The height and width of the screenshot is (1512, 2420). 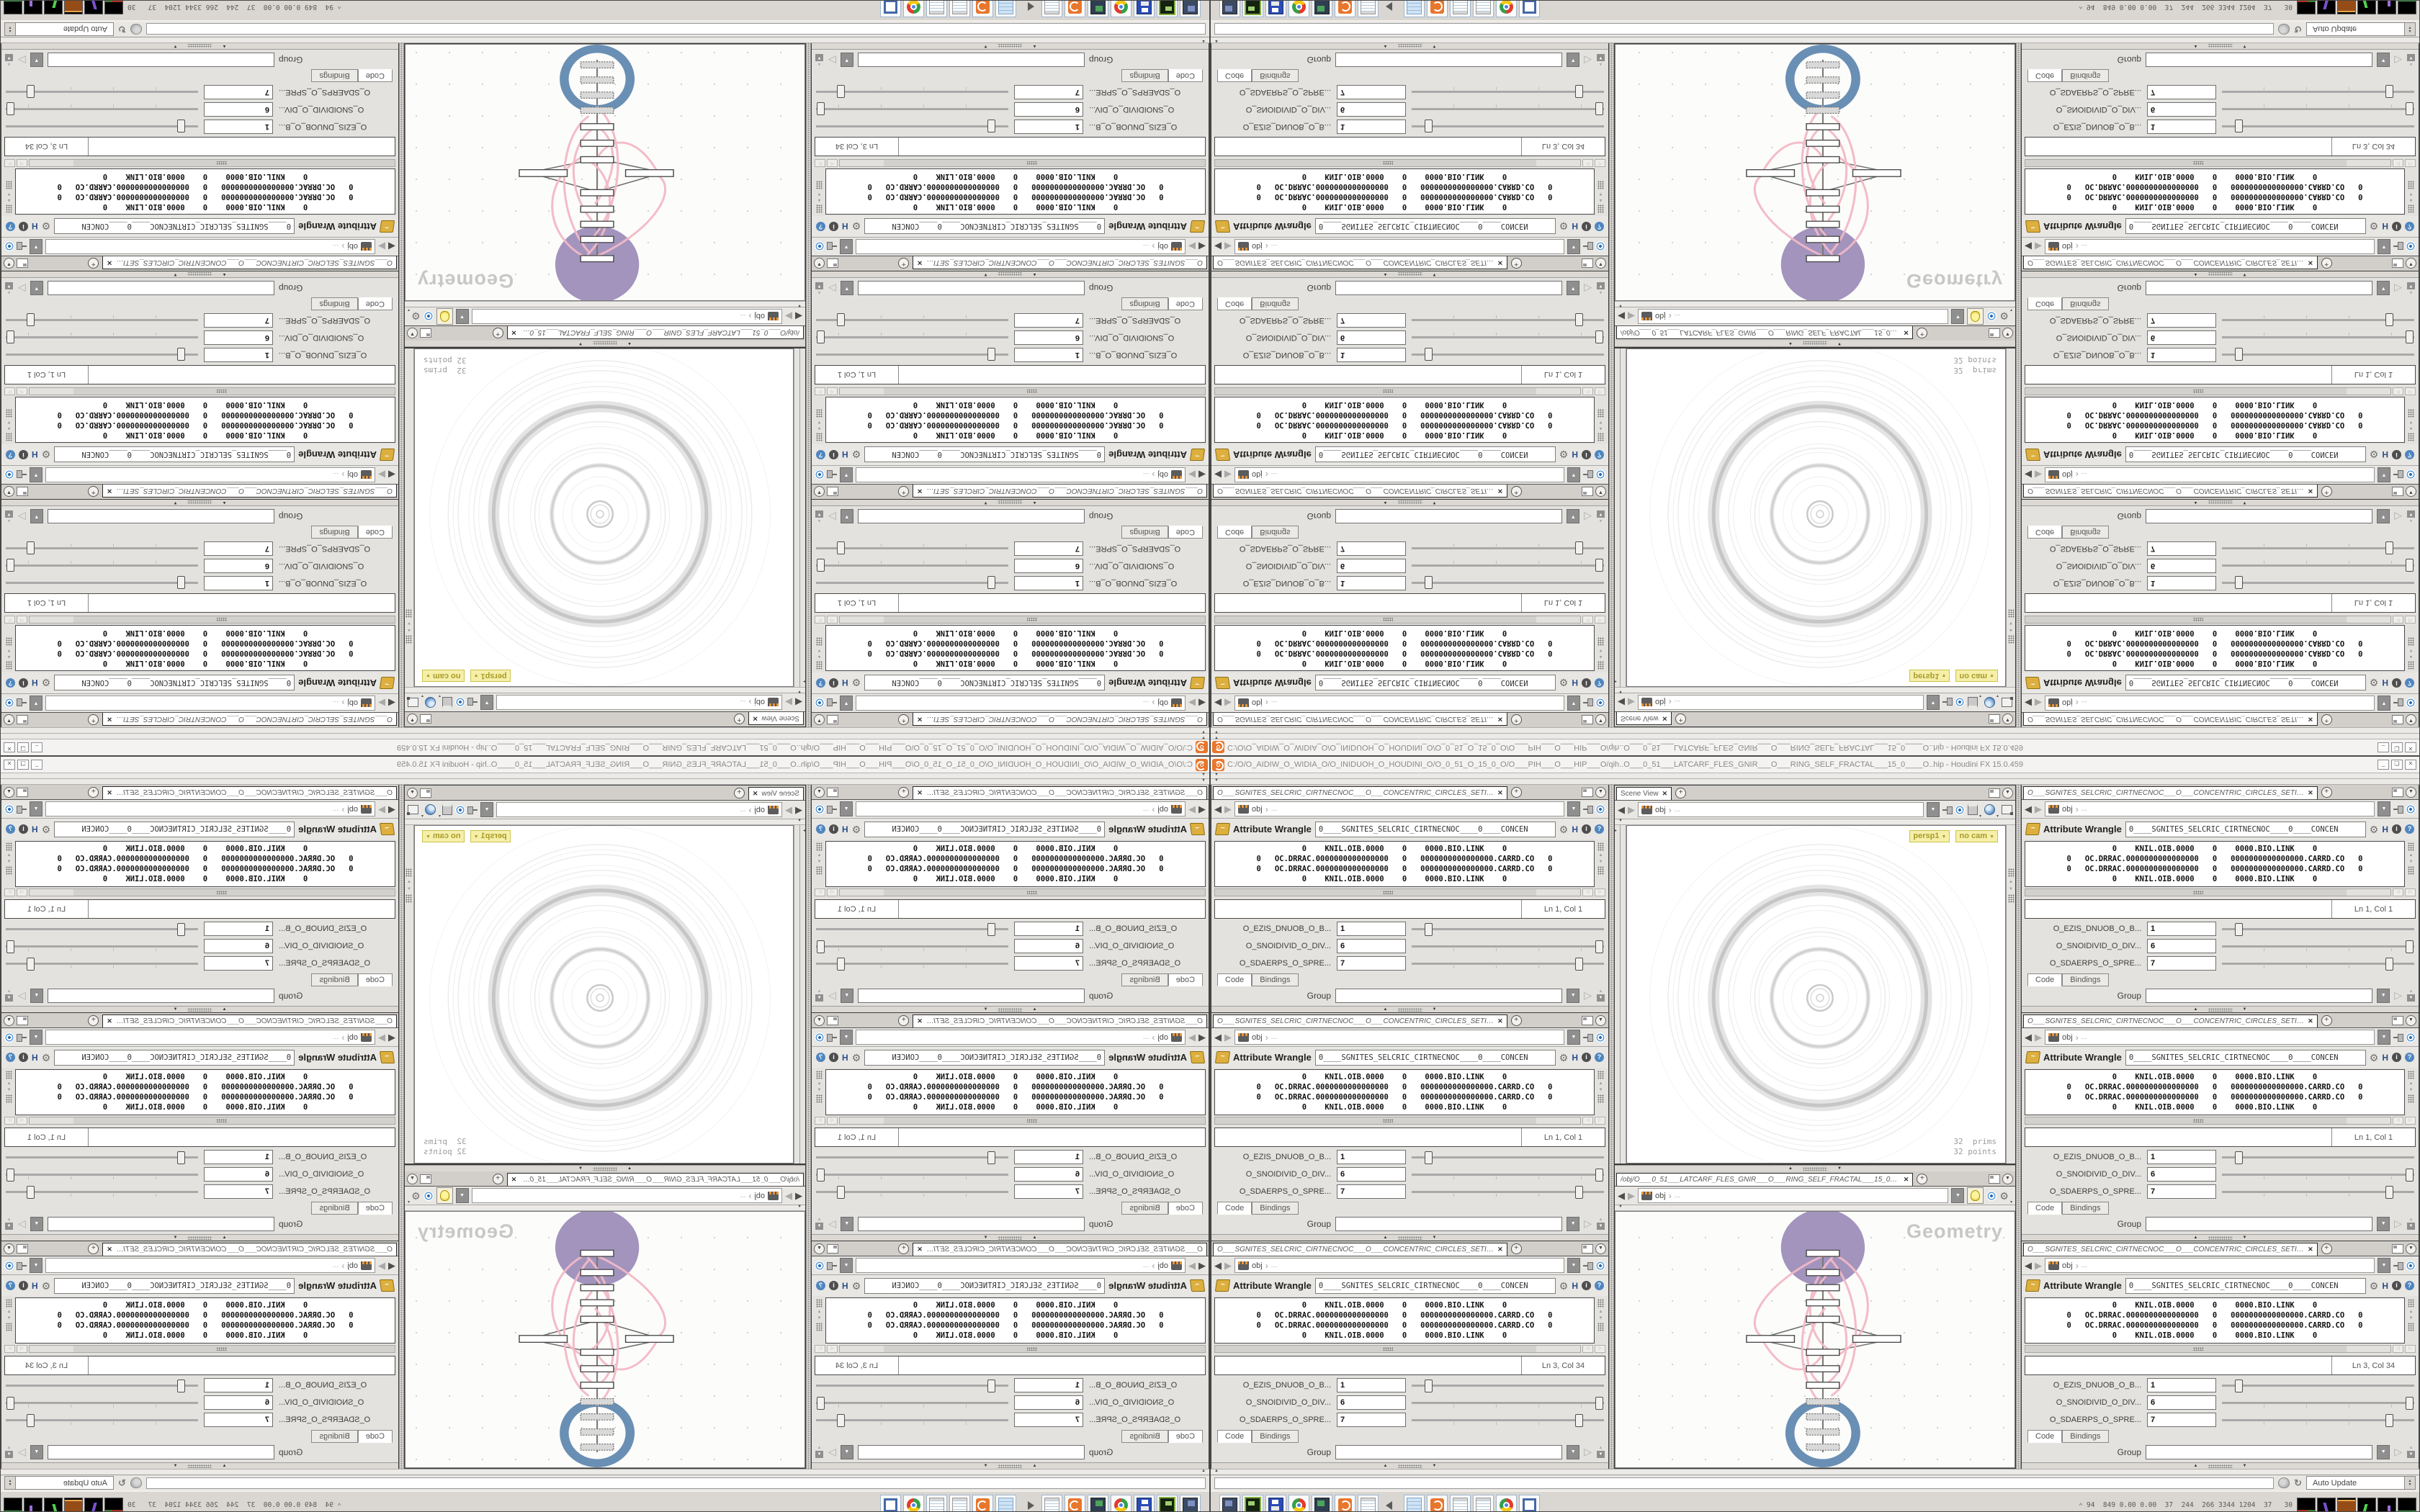 I want to click on param-value-field: 7, so click(x=2181, y=1191).